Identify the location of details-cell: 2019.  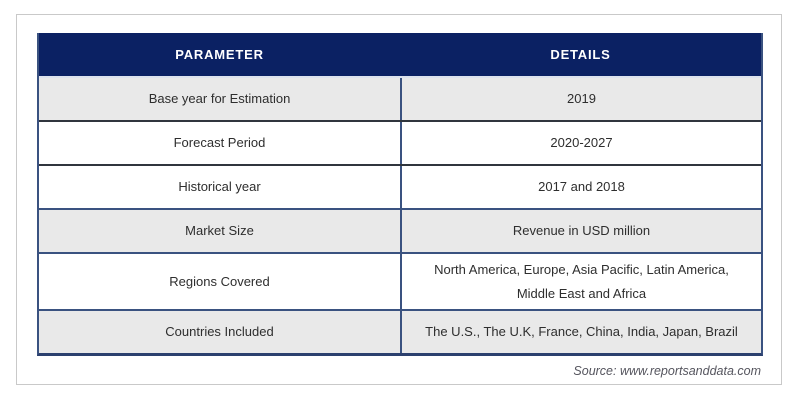
(580, 99).